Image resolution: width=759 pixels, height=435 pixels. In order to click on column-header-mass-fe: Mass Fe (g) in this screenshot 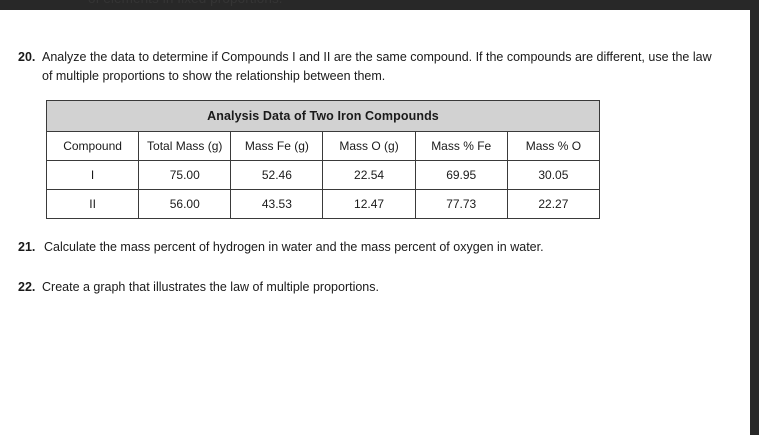, I will do `click(277, 146)`.